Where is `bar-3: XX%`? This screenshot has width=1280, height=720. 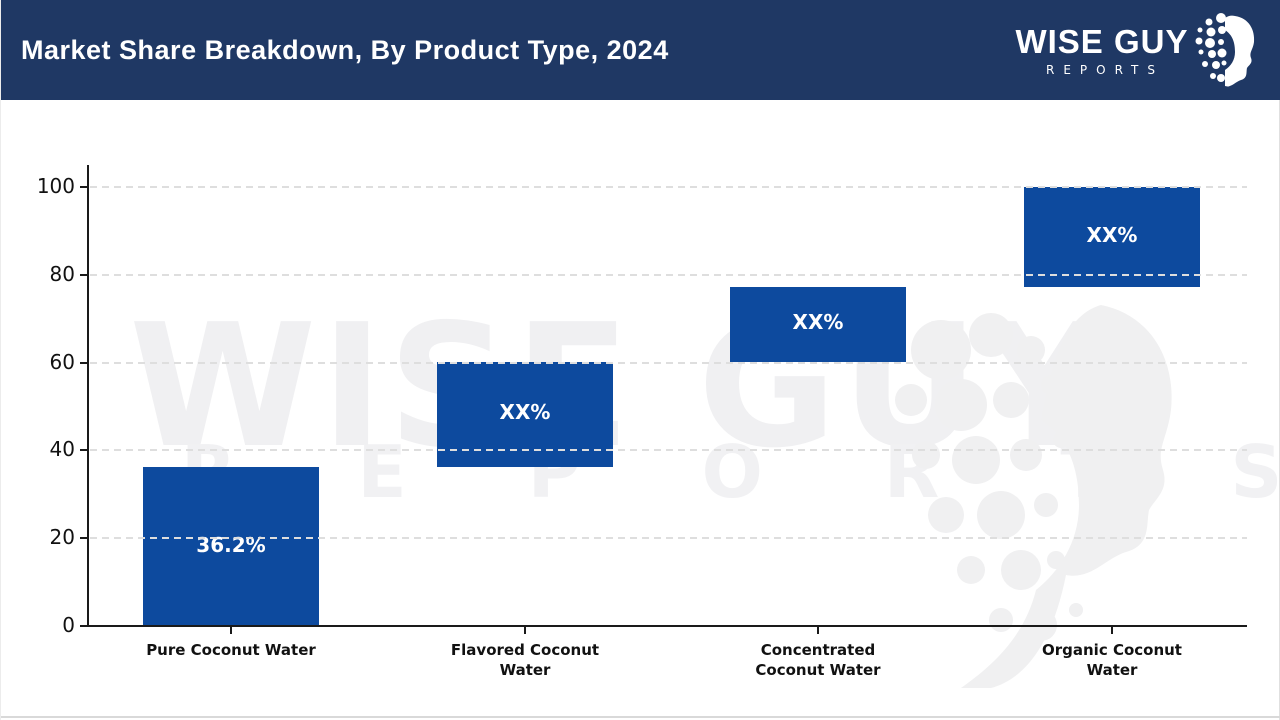 bar-3: XX% is located at coordinates (818, 324).